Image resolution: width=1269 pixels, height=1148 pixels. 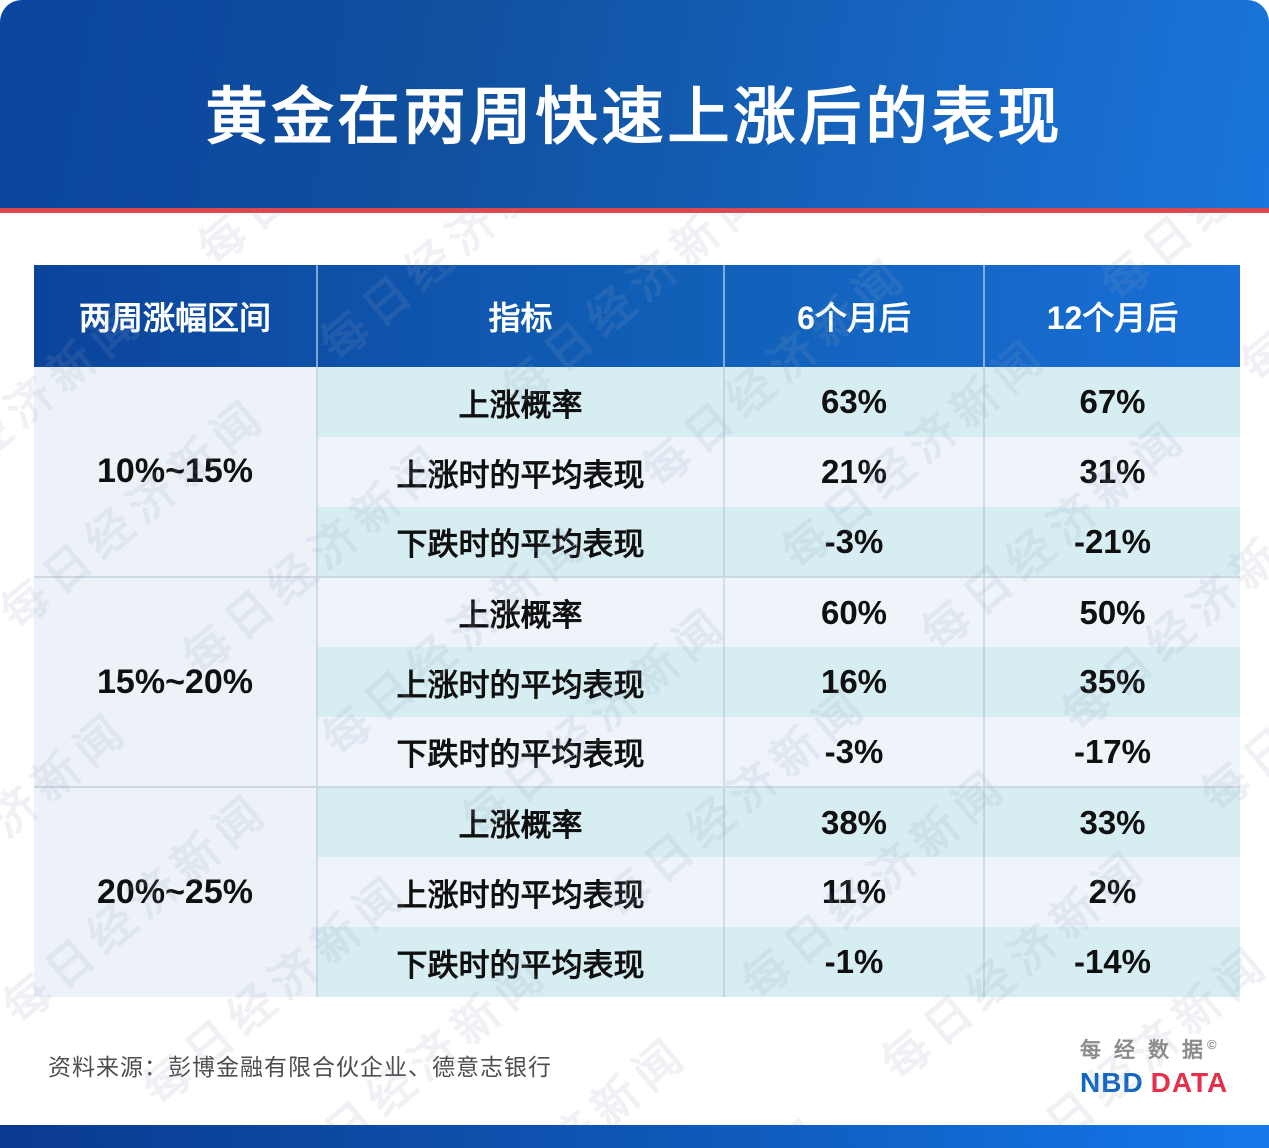 I want to click on footer-bar, so click(x=634, y=1136).